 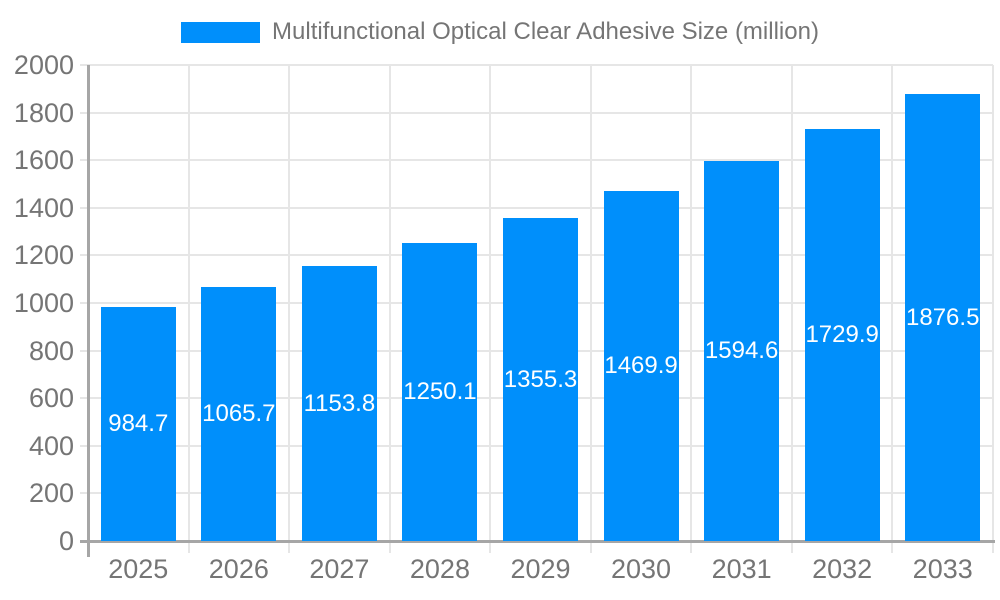 What do you see at coordinates (540, 379) in the screenshot?
I see `bar-2029` at bounding box center [540, 379].